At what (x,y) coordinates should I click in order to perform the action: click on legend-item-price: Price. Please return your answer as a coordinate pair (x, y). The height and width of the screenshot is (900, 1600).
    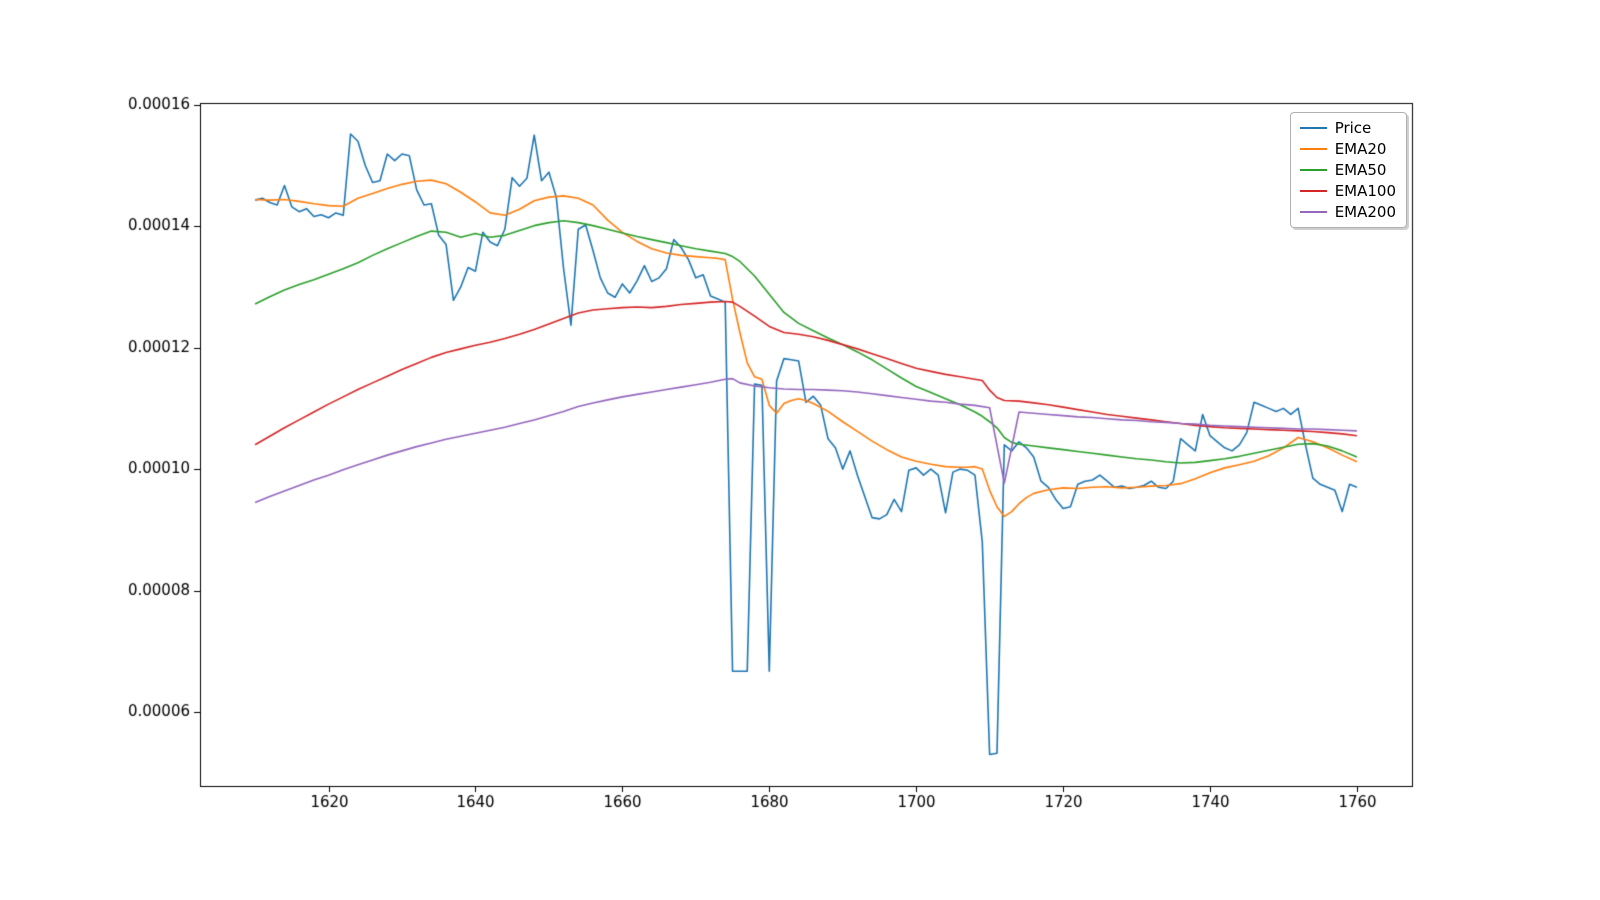
    Looking at the image, I should click on (1347, 127).